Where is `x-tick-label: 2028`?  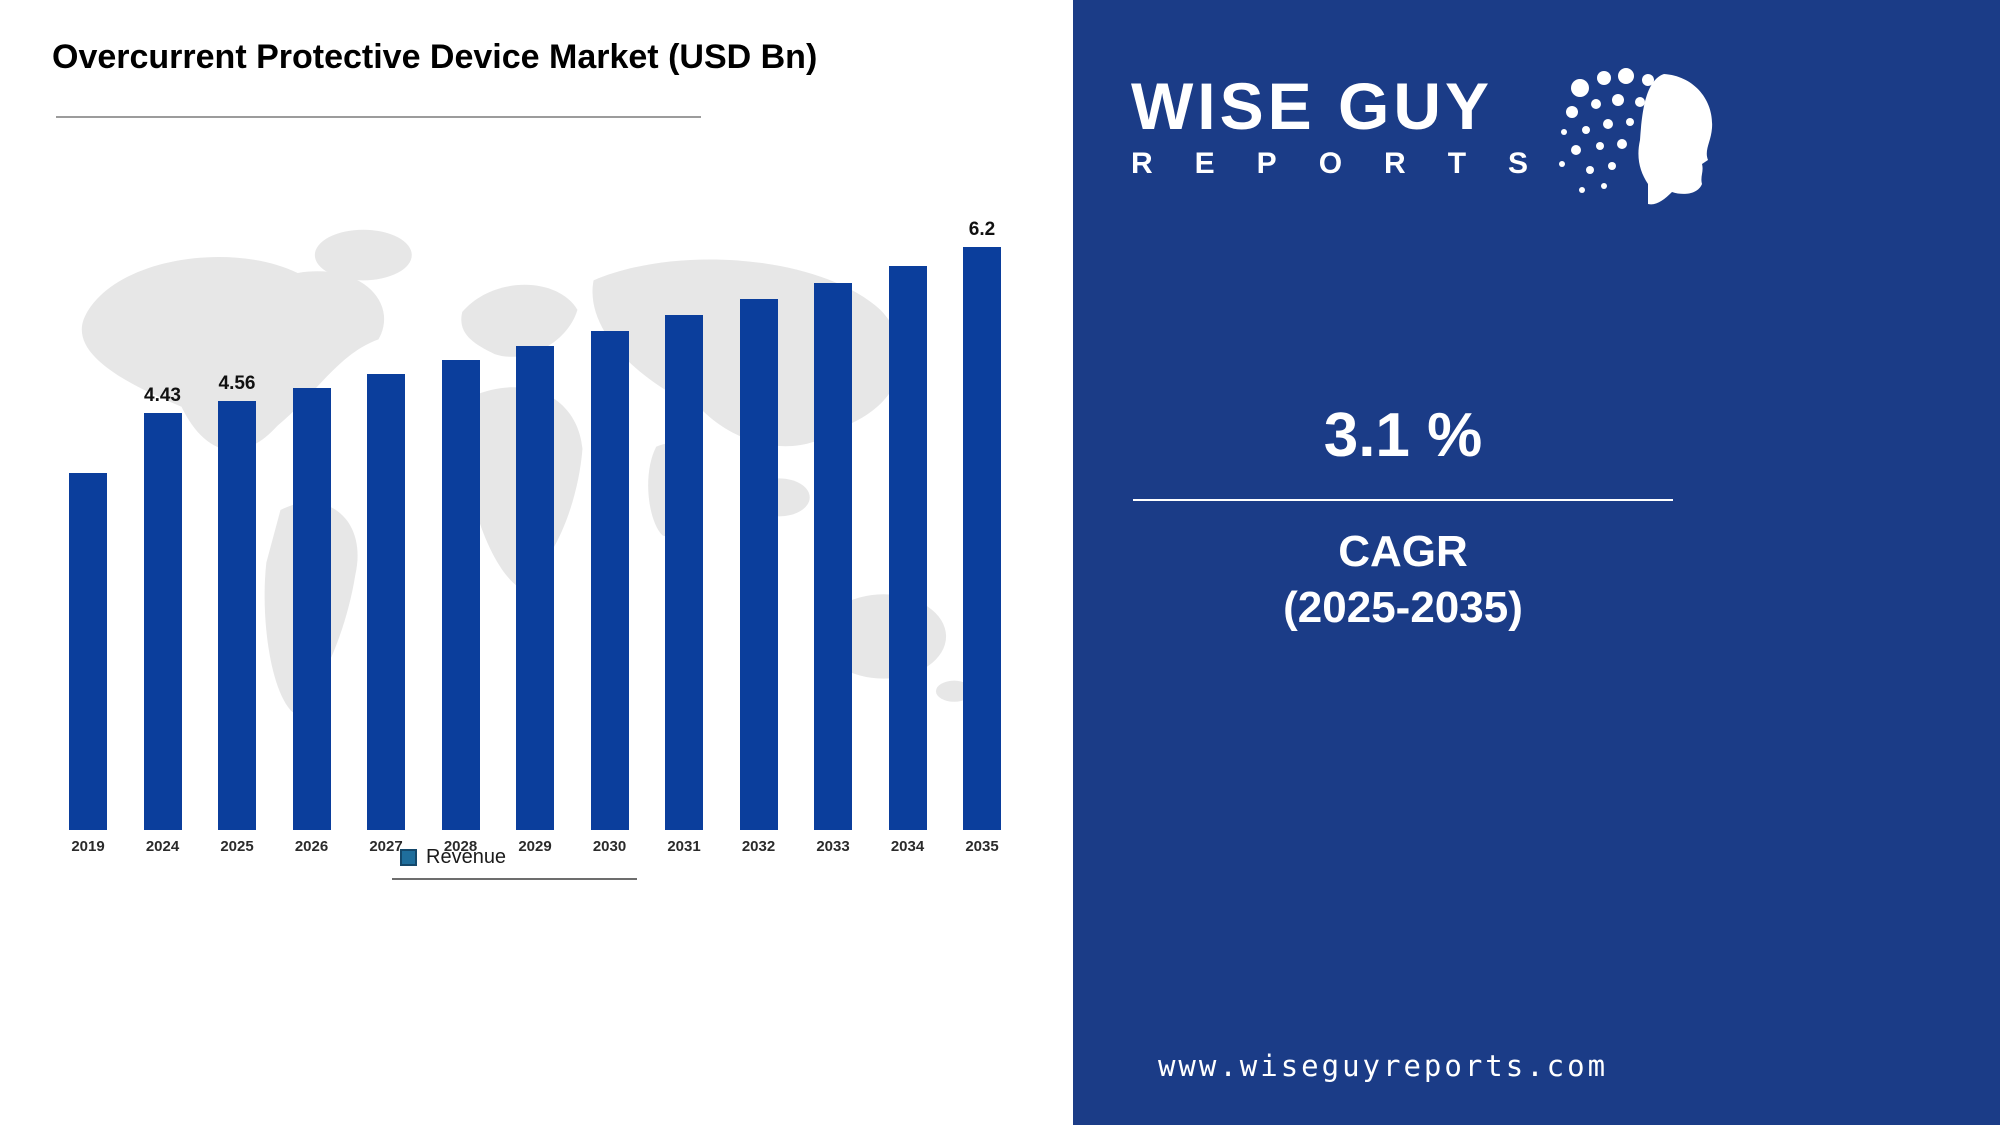 x-tick-label: 2028 is located at coordinates (460, 846).